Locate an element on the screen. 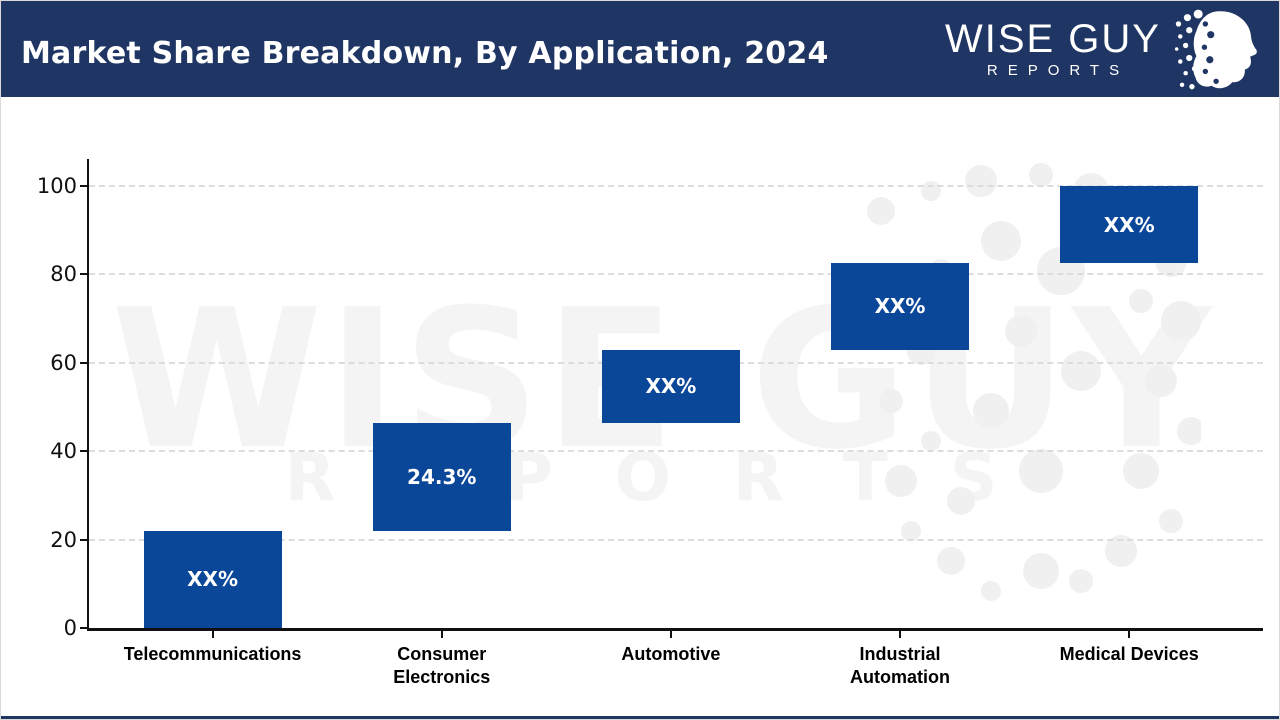 The image size is (1280, 720). y-axis-tick-label: 40 is located at coordinates (63, 451).